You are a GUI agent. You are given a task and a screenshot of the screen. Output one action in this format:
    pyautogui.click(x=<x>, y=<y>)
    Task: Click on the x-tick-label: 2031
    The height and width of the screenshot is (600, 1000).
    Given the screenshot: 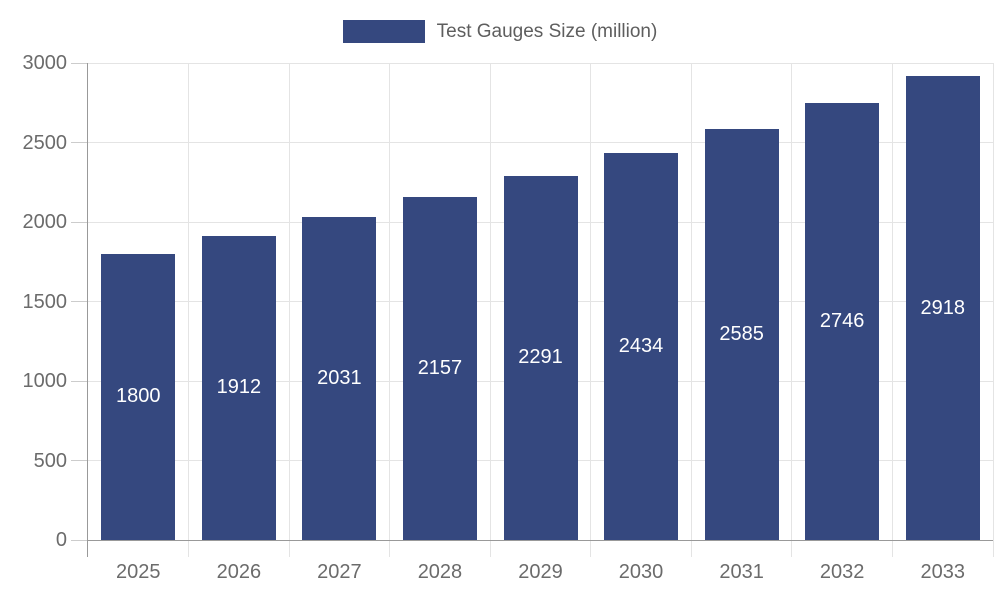 What is the action you would take?
    pyautogui.click(x=741, y=572)
    